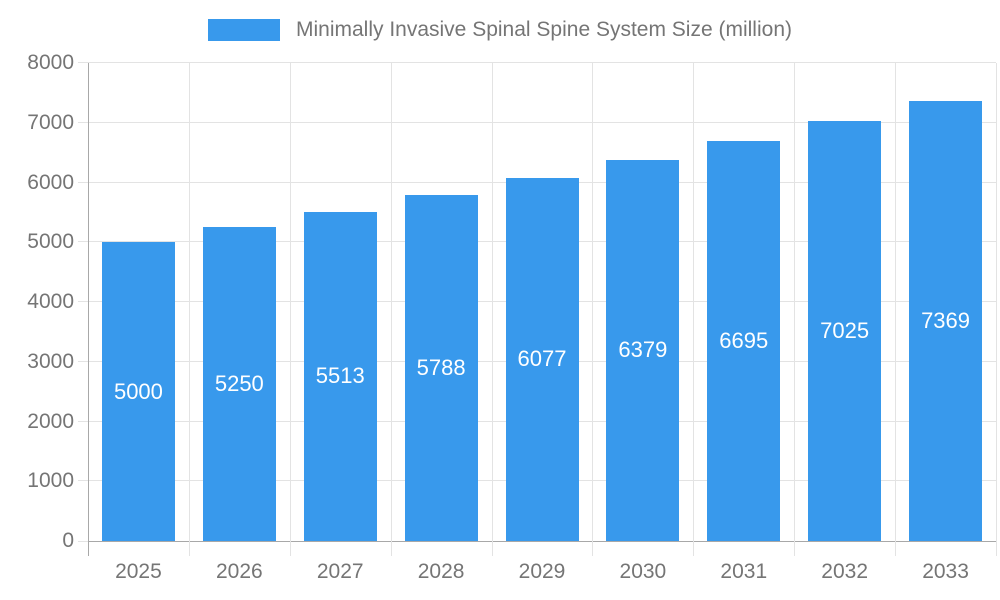 This screenshot has height=600, width=1000. I want to click on bar: 7369, so click(946, 320).